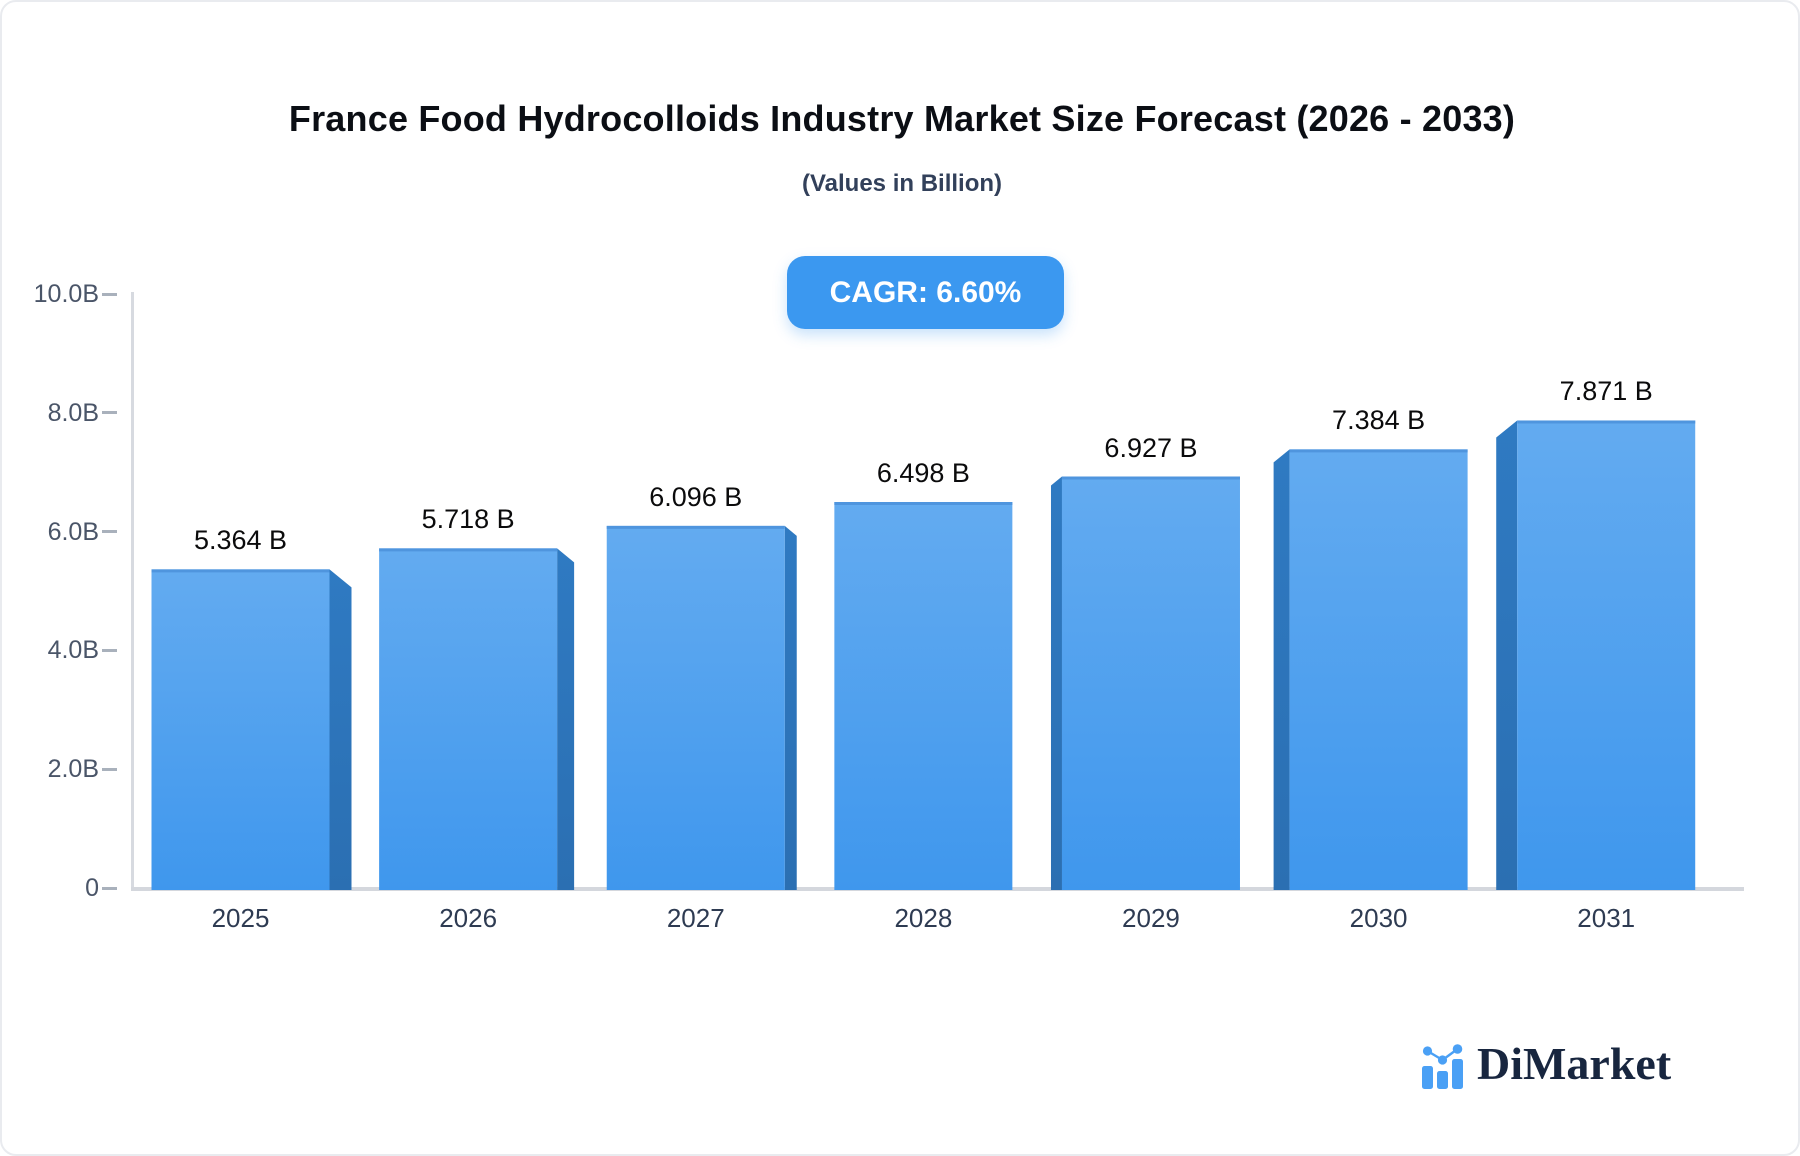 This screenshot has width=1800, height=1156. Describe the element at coordinates (73, 769) in the screenshot. I see `y-tick-label-2.0B: 2.0B` at that location.